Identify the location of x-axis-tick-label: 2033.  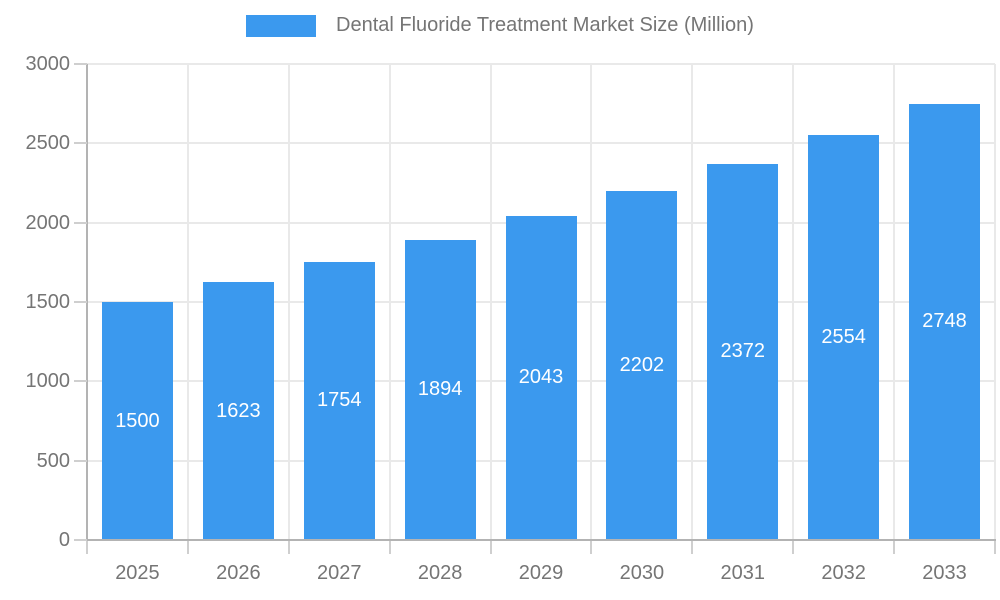
(944, 573).